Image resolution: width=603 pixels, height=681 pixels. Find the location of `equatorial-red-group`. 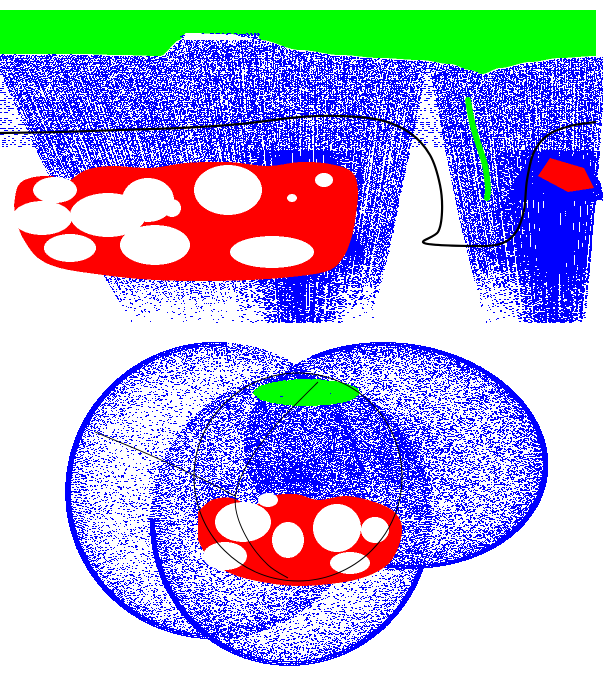

equatorial-red-group is located at coordinates (300, 539).